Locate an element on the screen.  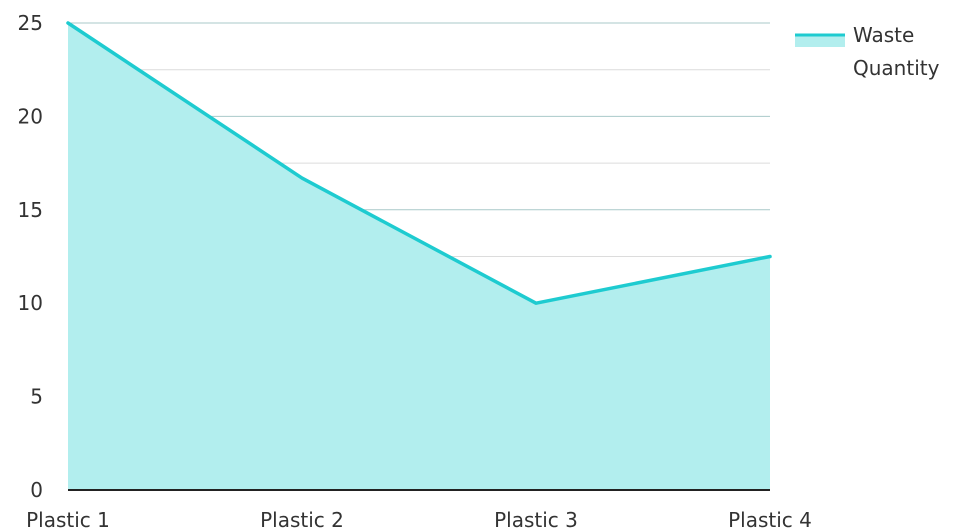
y-tick-label: 15 is located at coordinates (30, 210).